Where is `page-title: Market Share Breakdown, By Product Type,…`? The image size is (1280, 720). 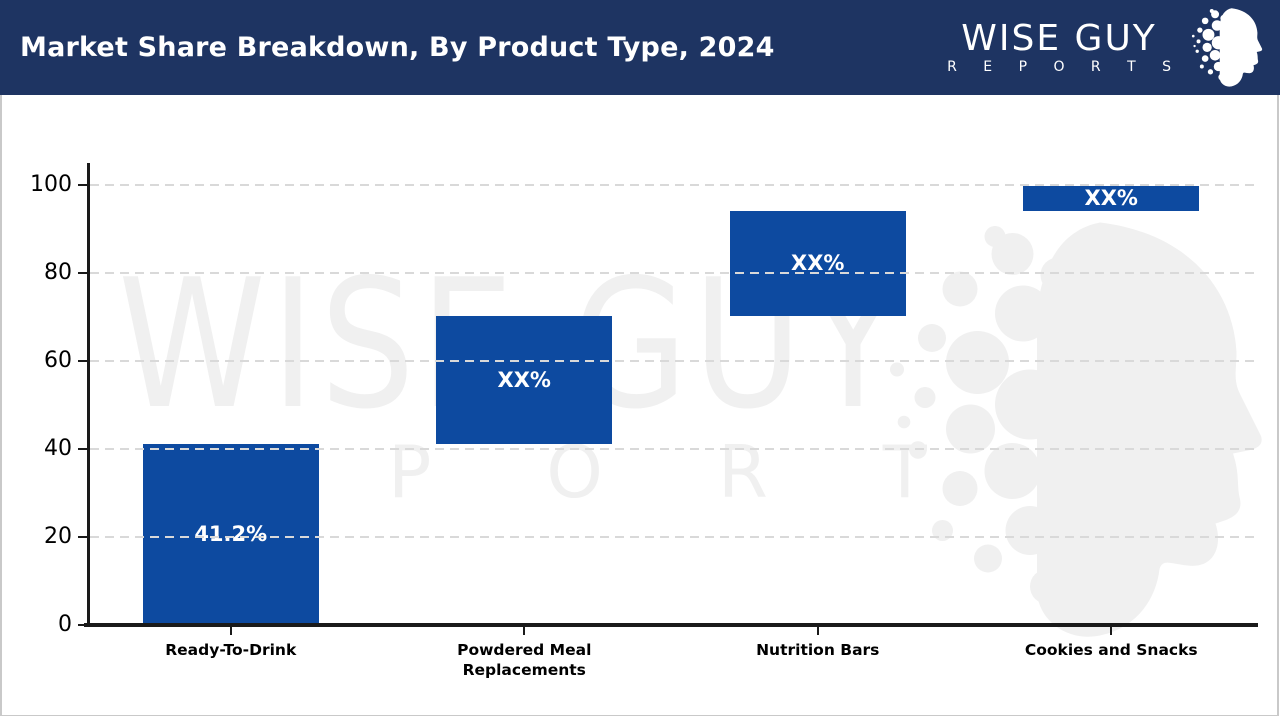 page-title: Market Share Breakdown, By Product Type,… is located at coordinates (397, 47).